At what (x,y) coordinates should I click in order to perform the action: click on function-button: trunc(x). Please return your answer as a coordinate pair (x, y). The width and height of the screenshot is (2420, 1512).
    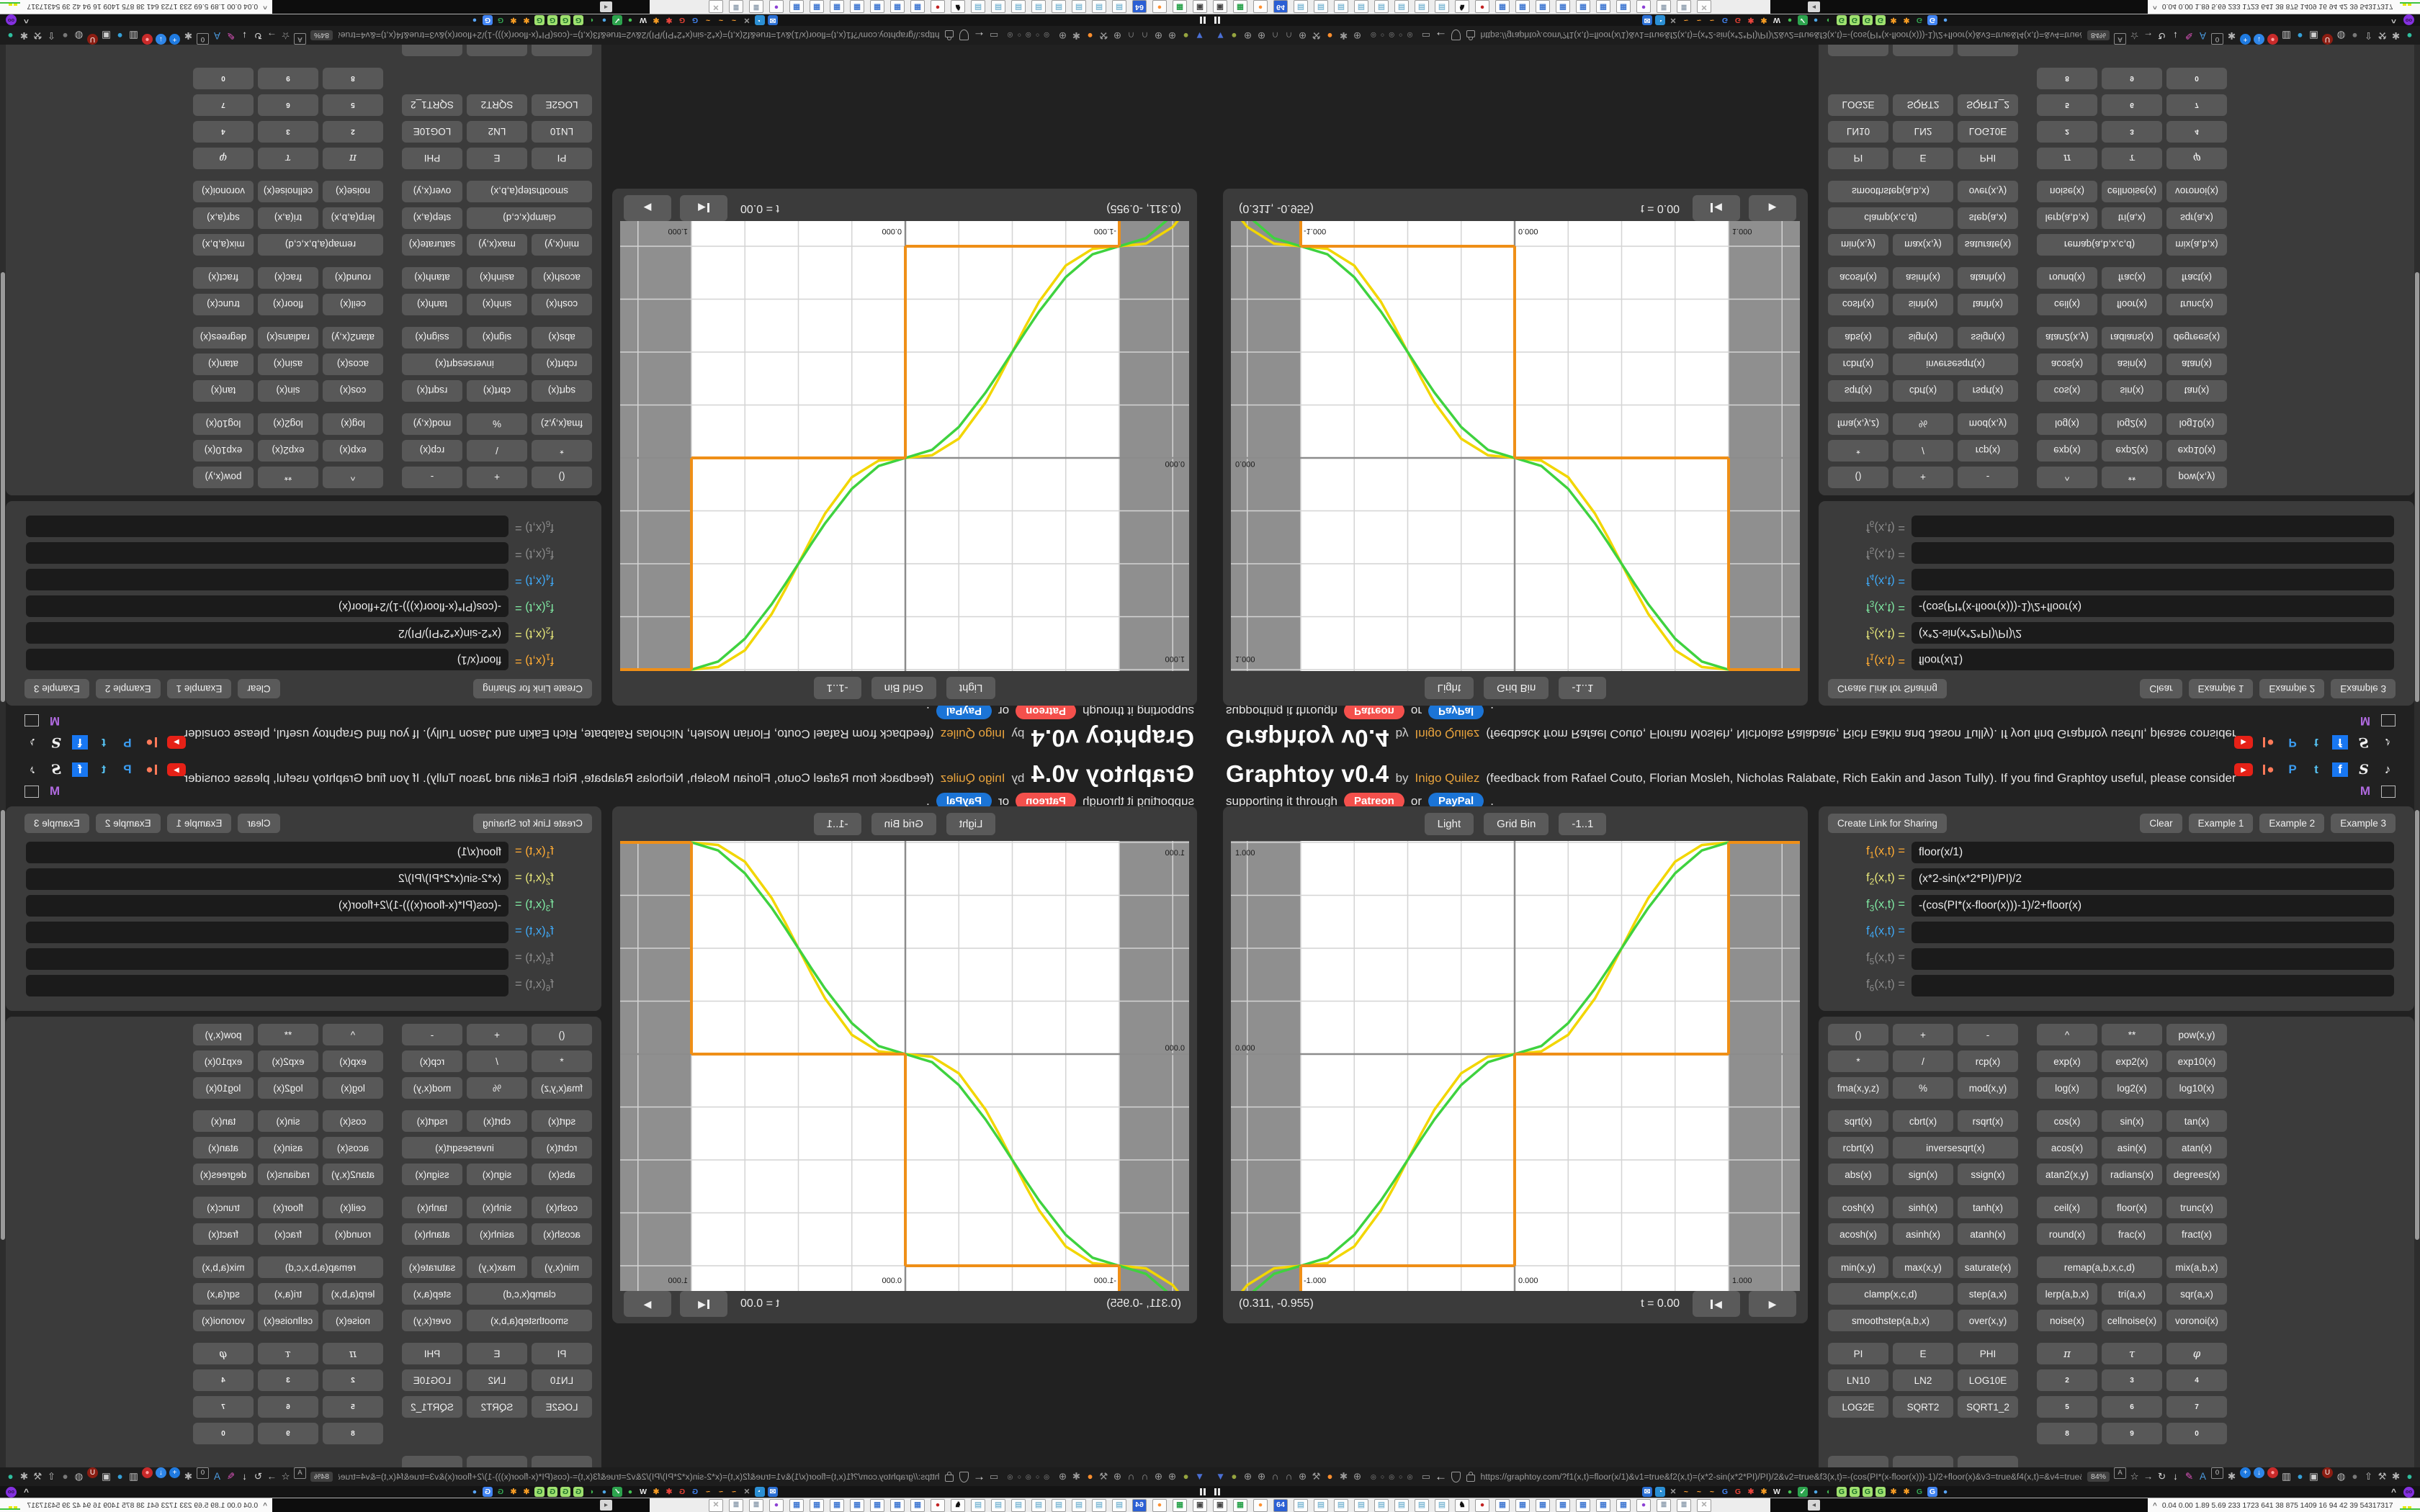
    Looking at the image, I should click on (224, 1207).